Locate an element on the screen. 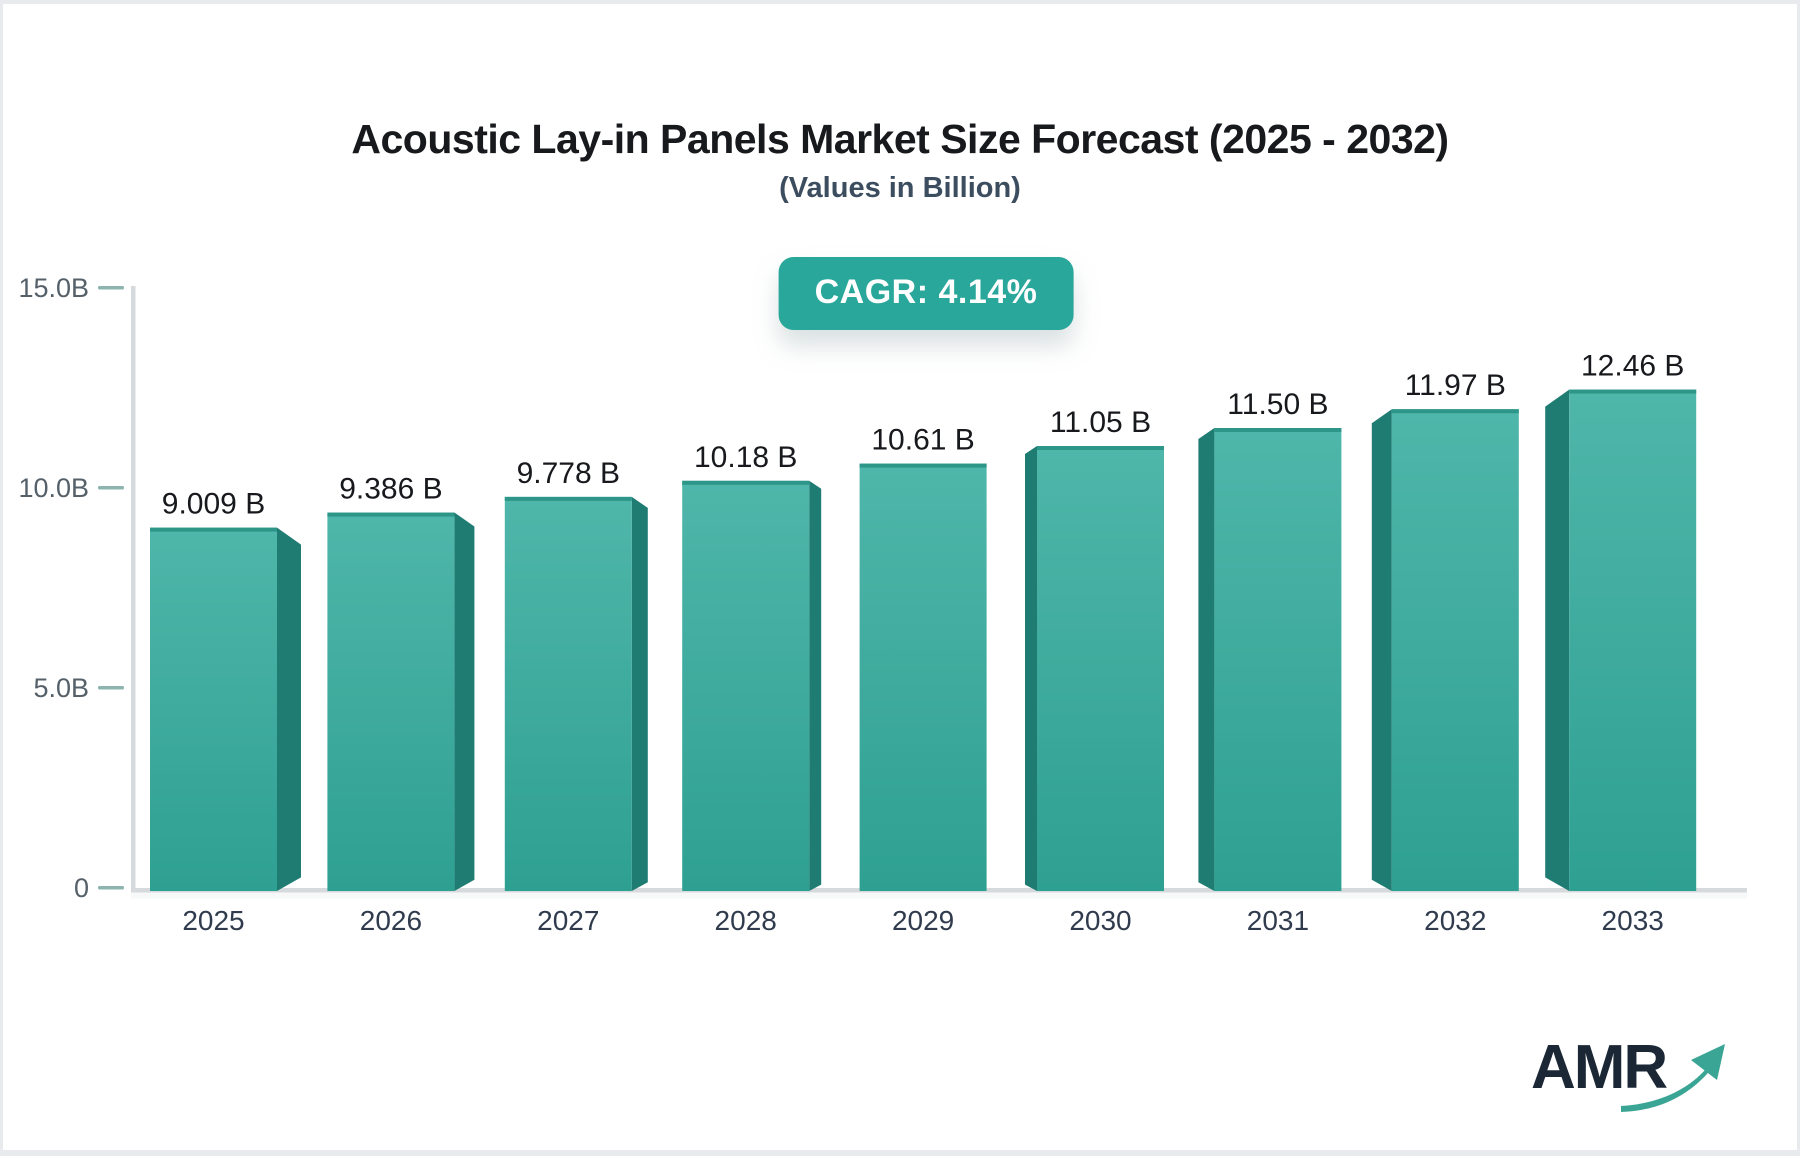  x-tick-label: 2029 is located at coordinates (923, 920).